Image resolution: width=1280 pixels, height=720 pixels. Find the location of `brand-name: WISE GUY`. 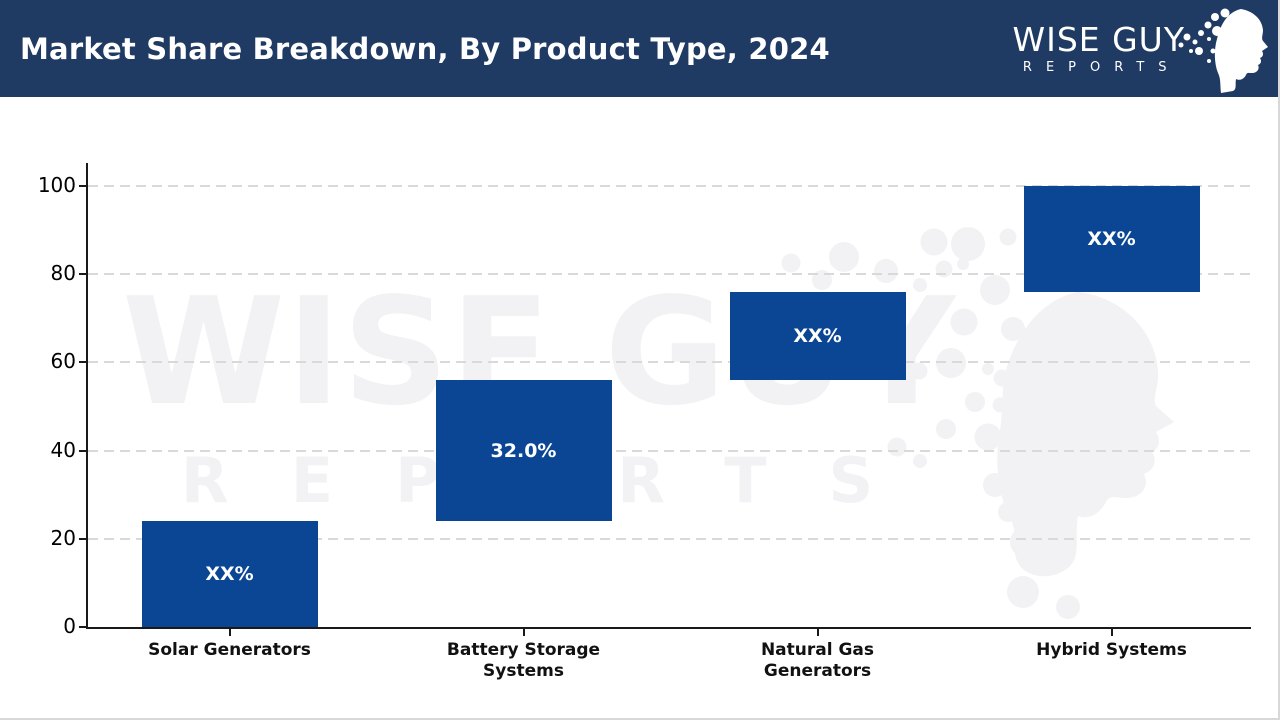

brand-name: WISE GUY is located at coordinates (1098, 39).